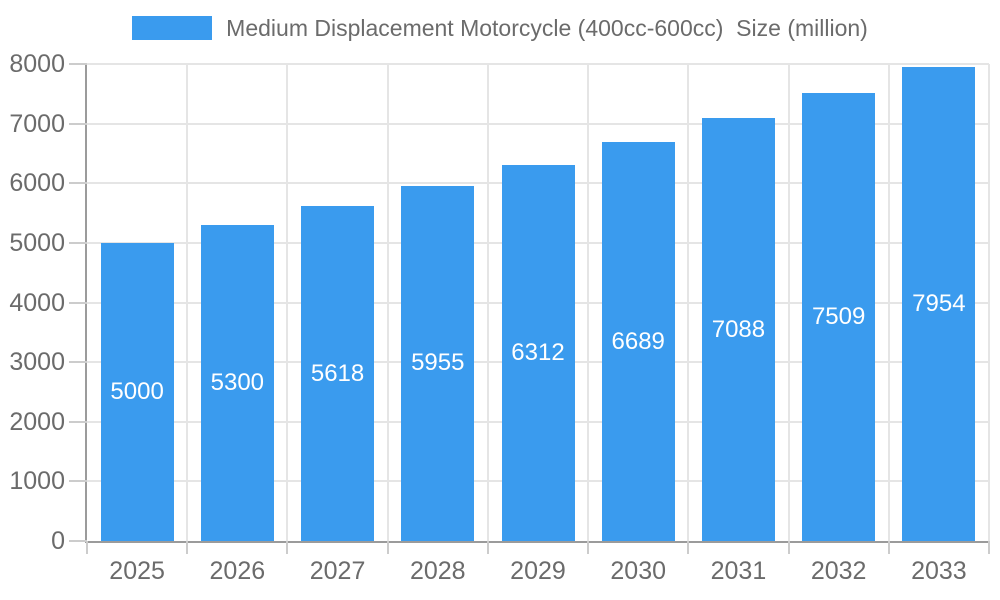 The height and width of the screenshot is (600, 1000). I want to click on bar: 6312, so click(538, 352).